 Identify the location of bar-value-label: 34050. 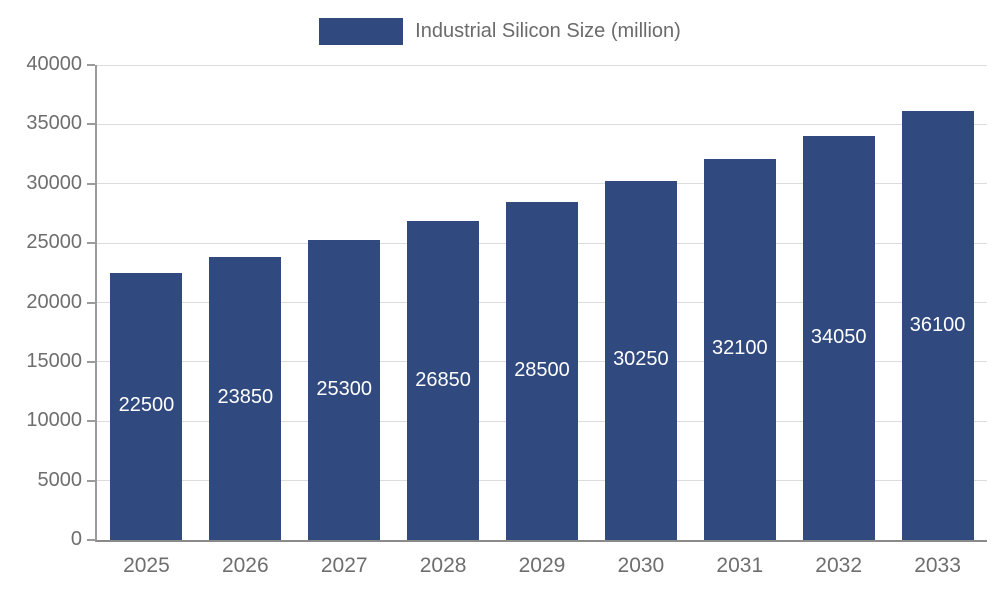
(838, 336).